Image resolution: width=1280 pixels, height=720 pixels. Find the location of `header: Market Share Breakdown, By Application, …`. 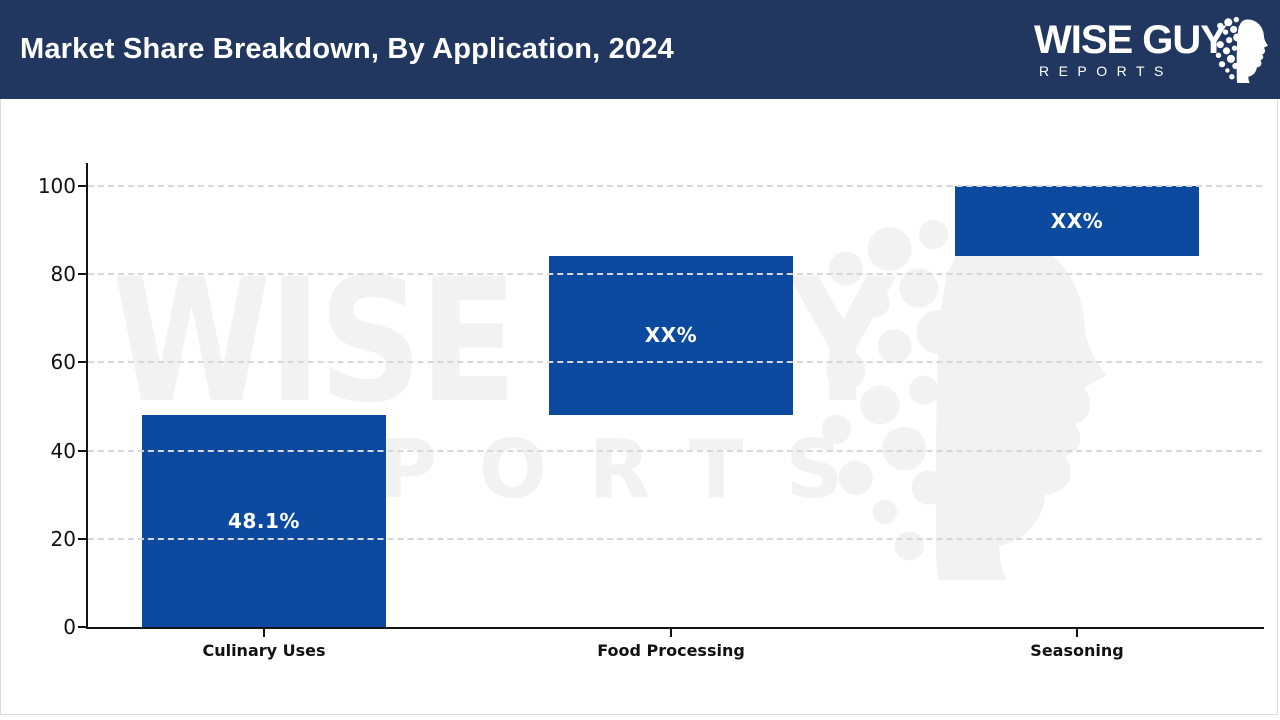

header: Market Share Breakdown, By Application, … is located at coordinates (640, 49).